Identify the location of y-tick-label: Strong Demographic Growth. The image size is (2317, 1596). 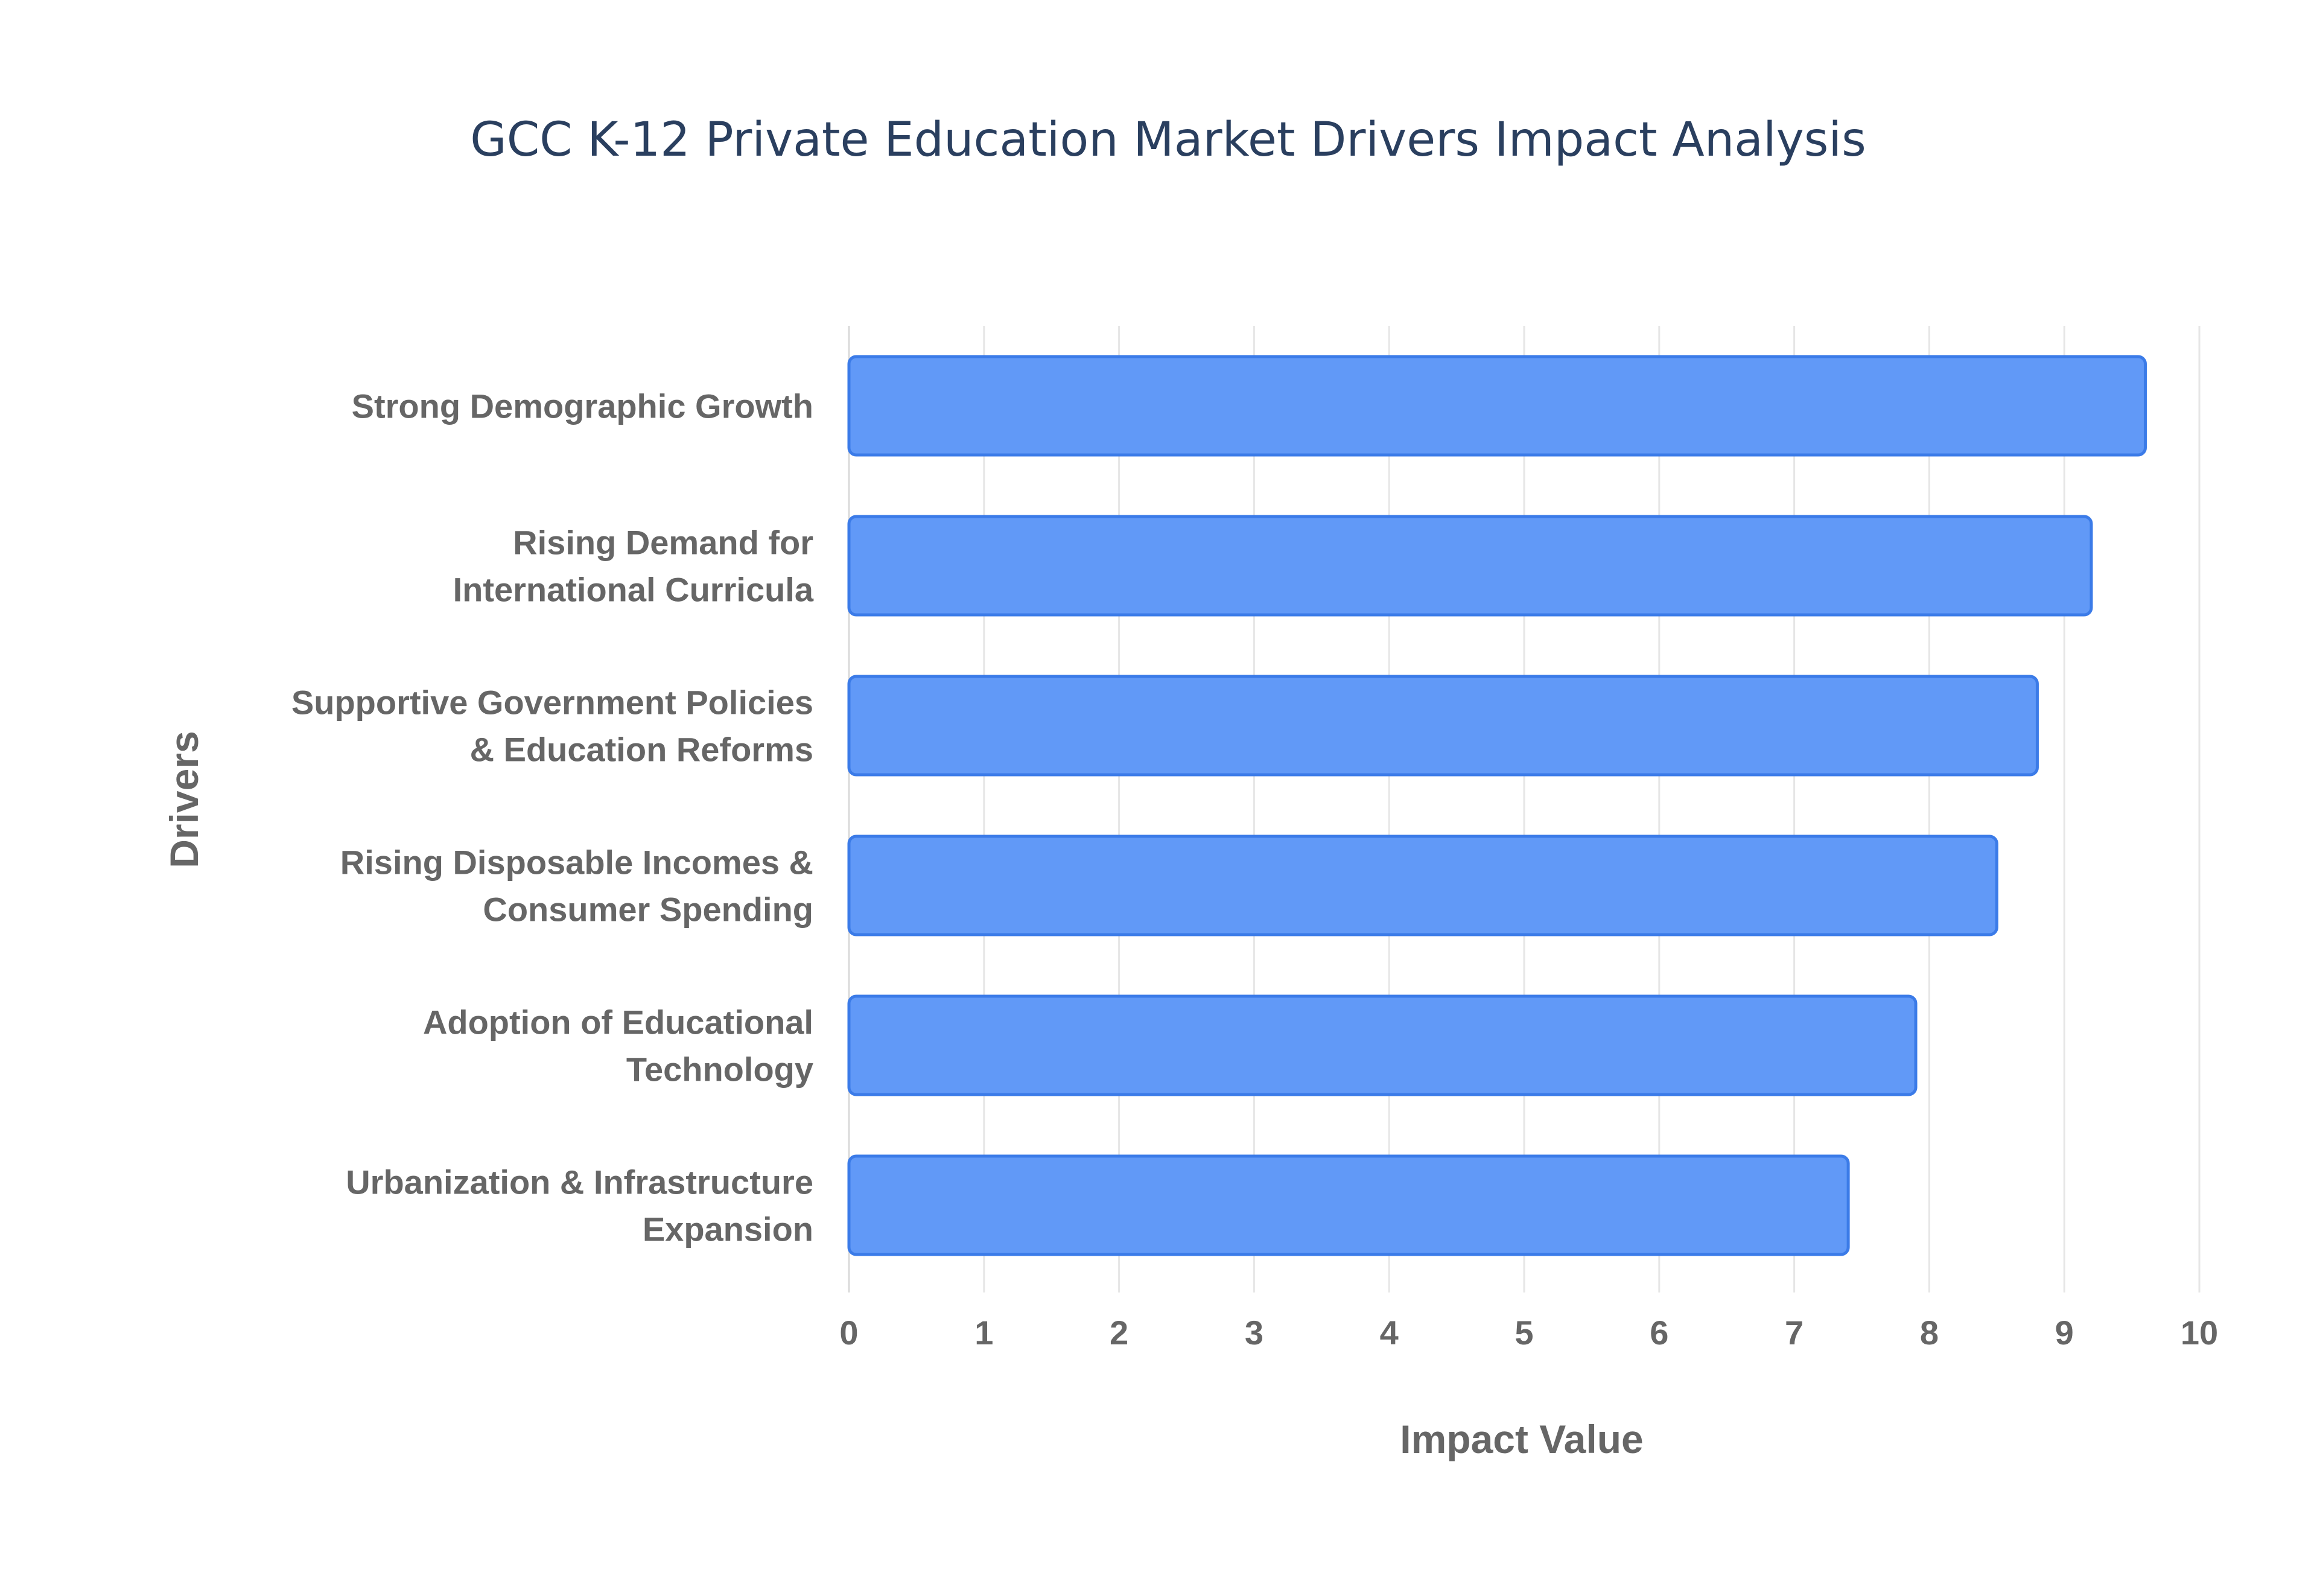
(582, 406).